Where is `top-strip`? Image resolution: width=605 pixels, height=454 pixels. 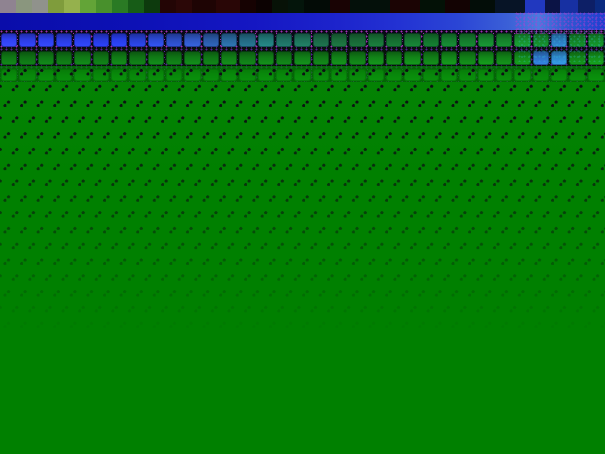 top-strip is located at coordinates (302, 6).